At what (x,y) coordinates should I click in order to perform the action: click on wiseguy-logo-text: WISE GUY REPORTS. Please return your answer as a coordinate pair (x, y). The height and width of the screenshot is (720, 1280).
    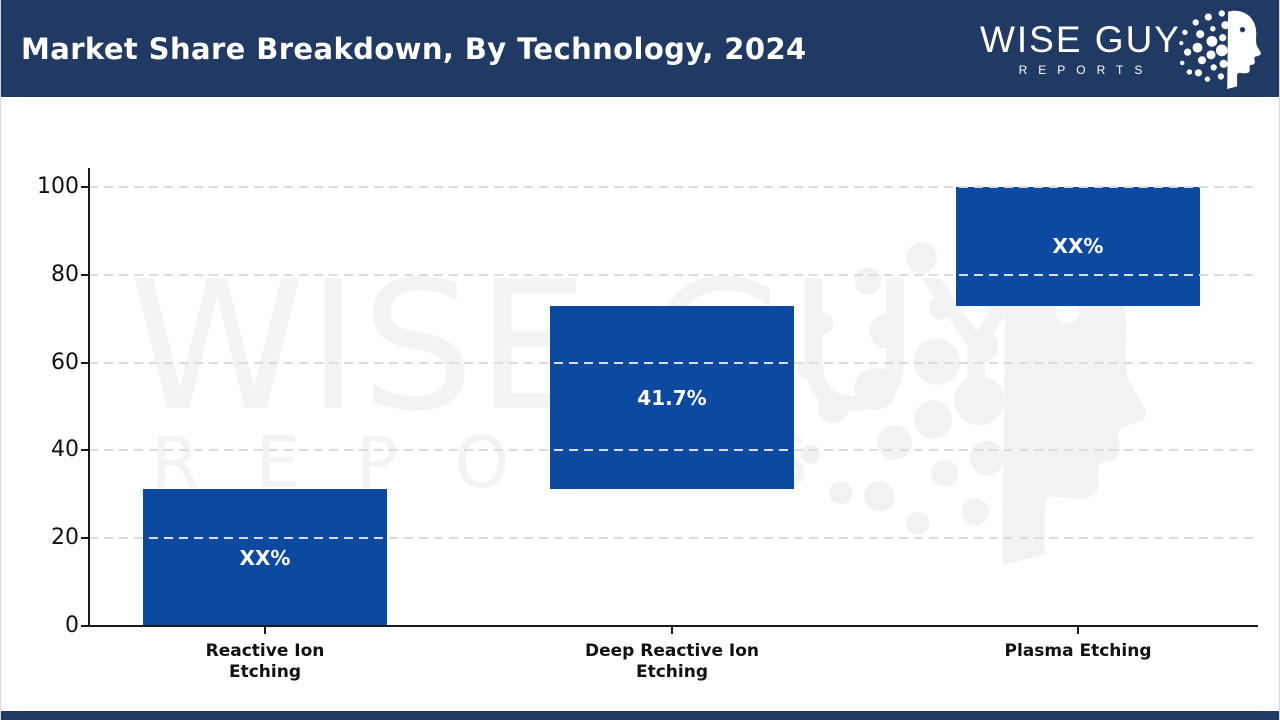
    Looking at the image, I should click on (1080, 49).